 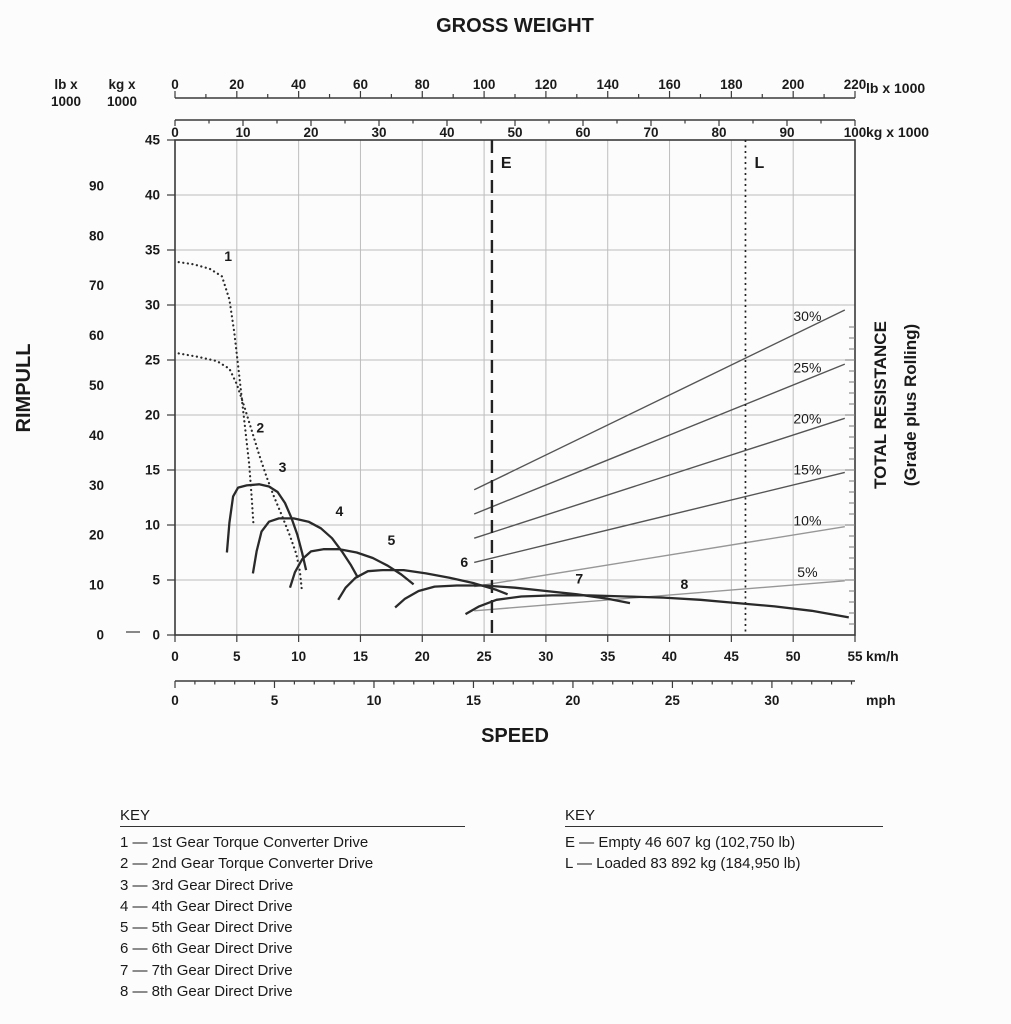 I want to click on left-lb-unit: 1000, so click(x=66, y=101).